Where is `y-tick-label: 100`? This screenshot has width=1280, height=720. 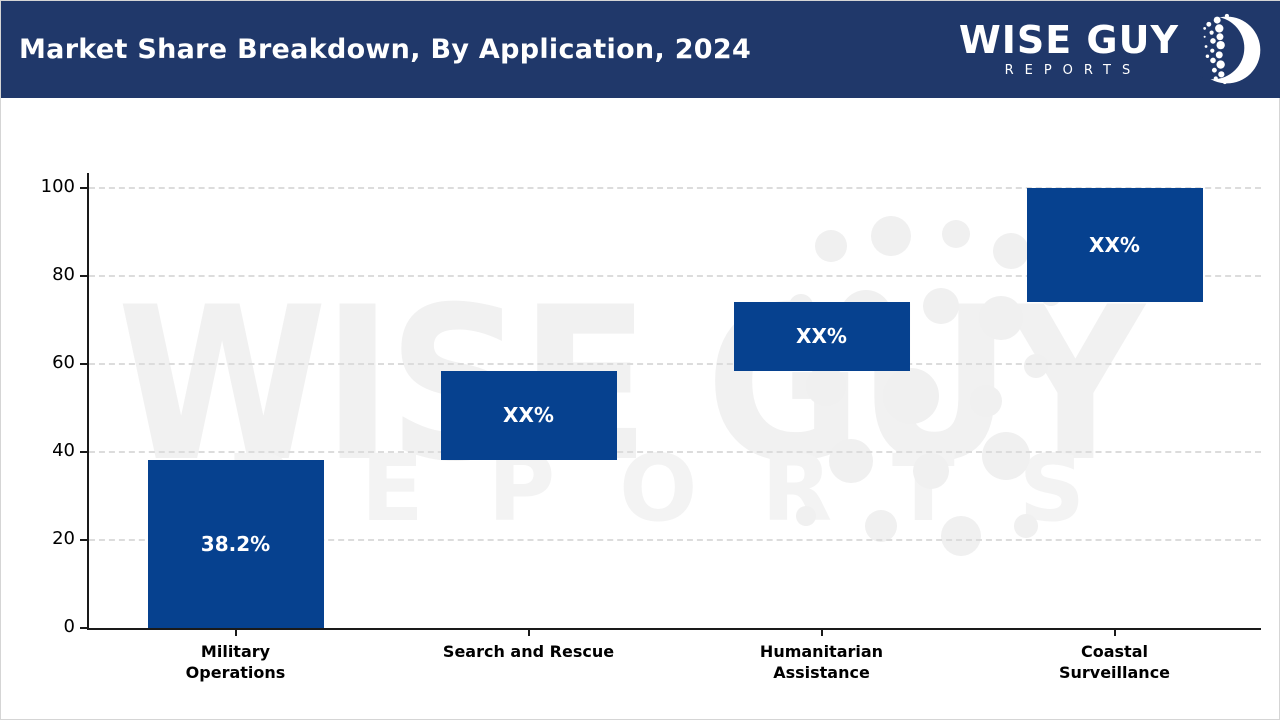 y-tick-label: 100 is located at coordinates (57, 186).